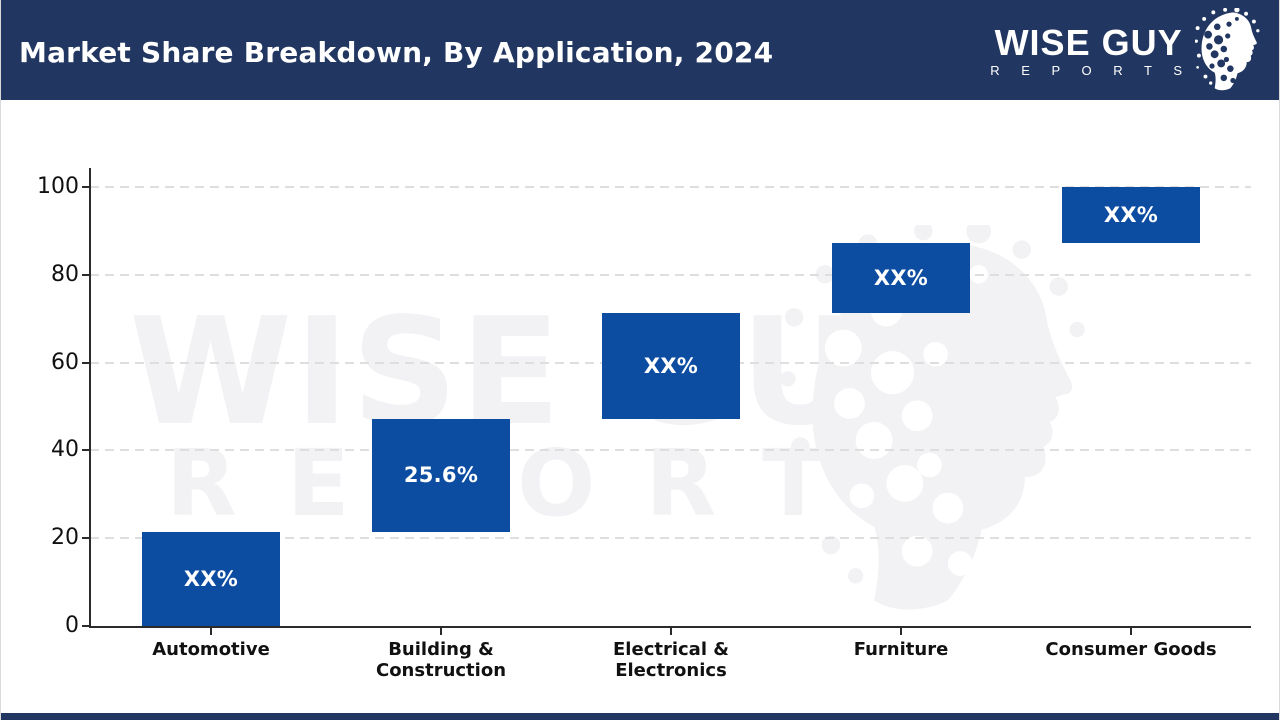  I want to click on x-axis-label-consumer-goods: Consumer Goods, so click(1131, 649).